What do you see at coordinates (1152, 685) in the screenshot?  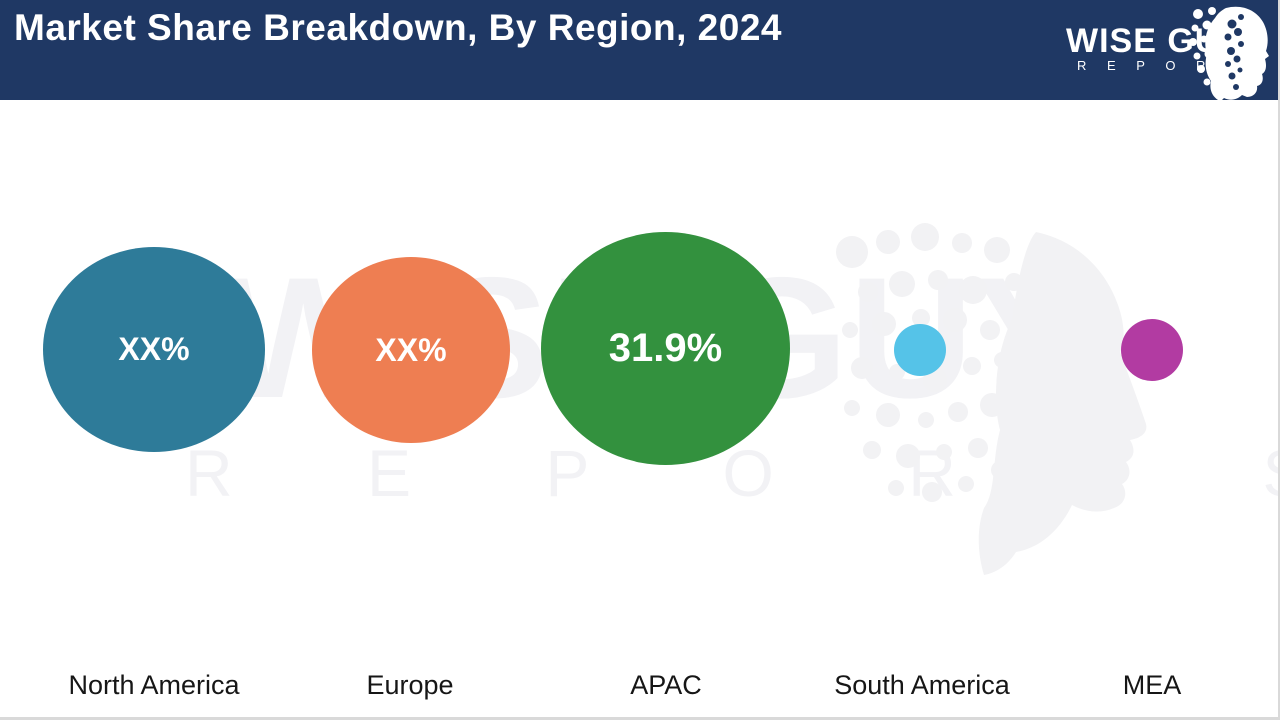 I see `category-label-mea: MEA` at bounding box center [1152, 685].